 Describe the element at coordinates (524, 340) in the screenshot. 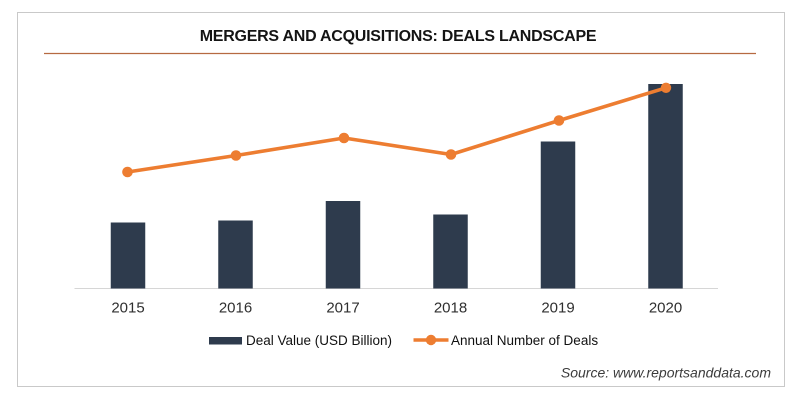

I see `svg-text: Annual Number of Deals` at that location.